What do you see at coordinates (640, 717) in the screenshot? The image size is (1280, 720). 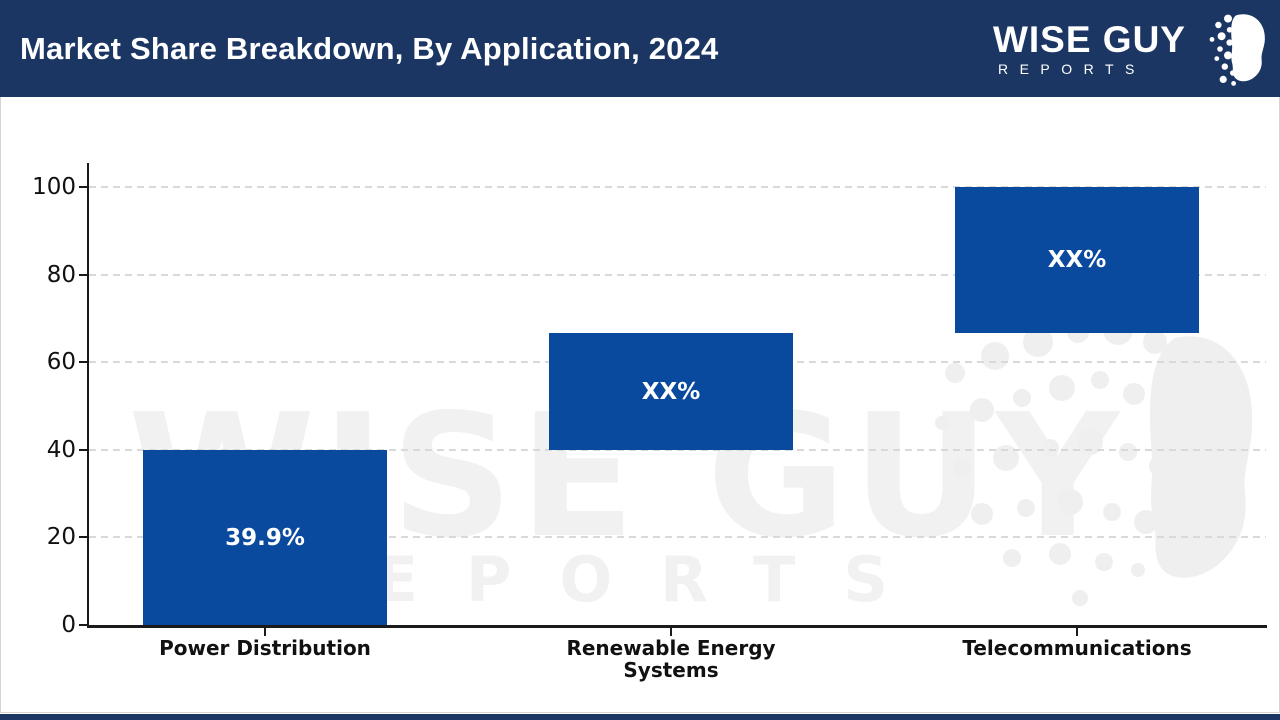 I see `footer-bar` at bounding box center [640, 717].